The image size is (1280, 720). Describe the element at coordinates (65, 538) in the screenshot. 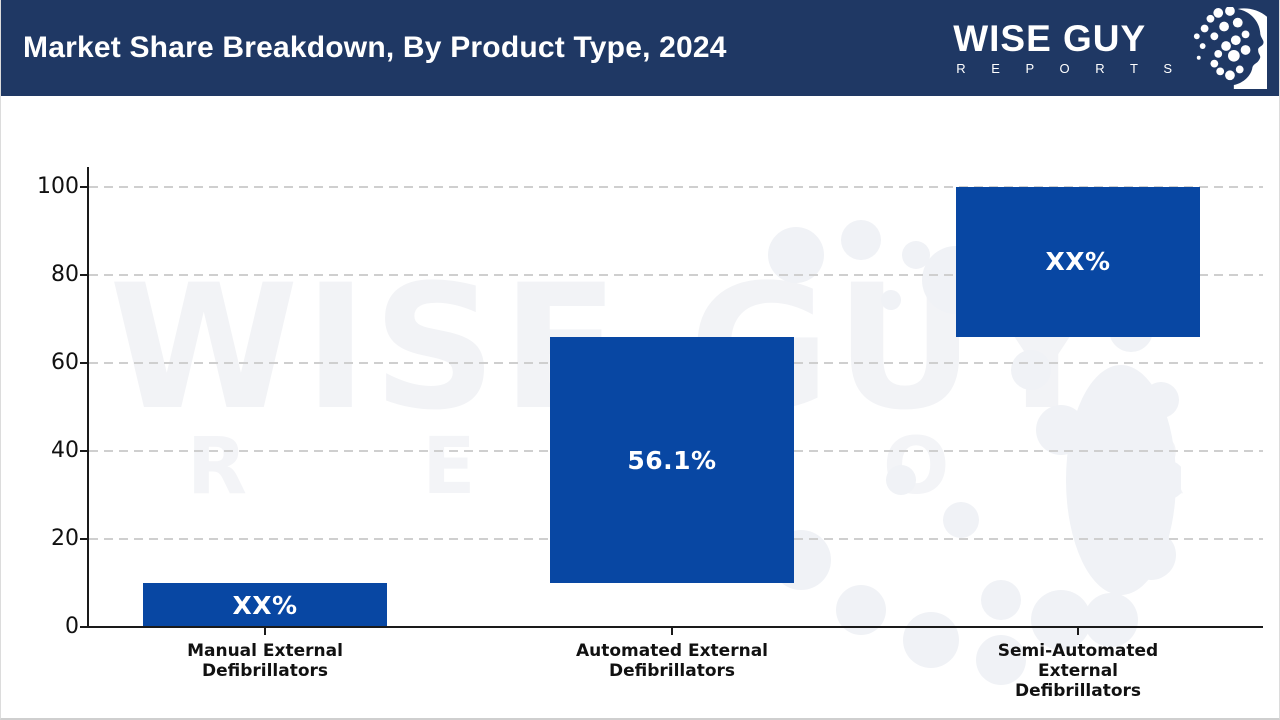

I see `y-tick-label: 20` at that location.